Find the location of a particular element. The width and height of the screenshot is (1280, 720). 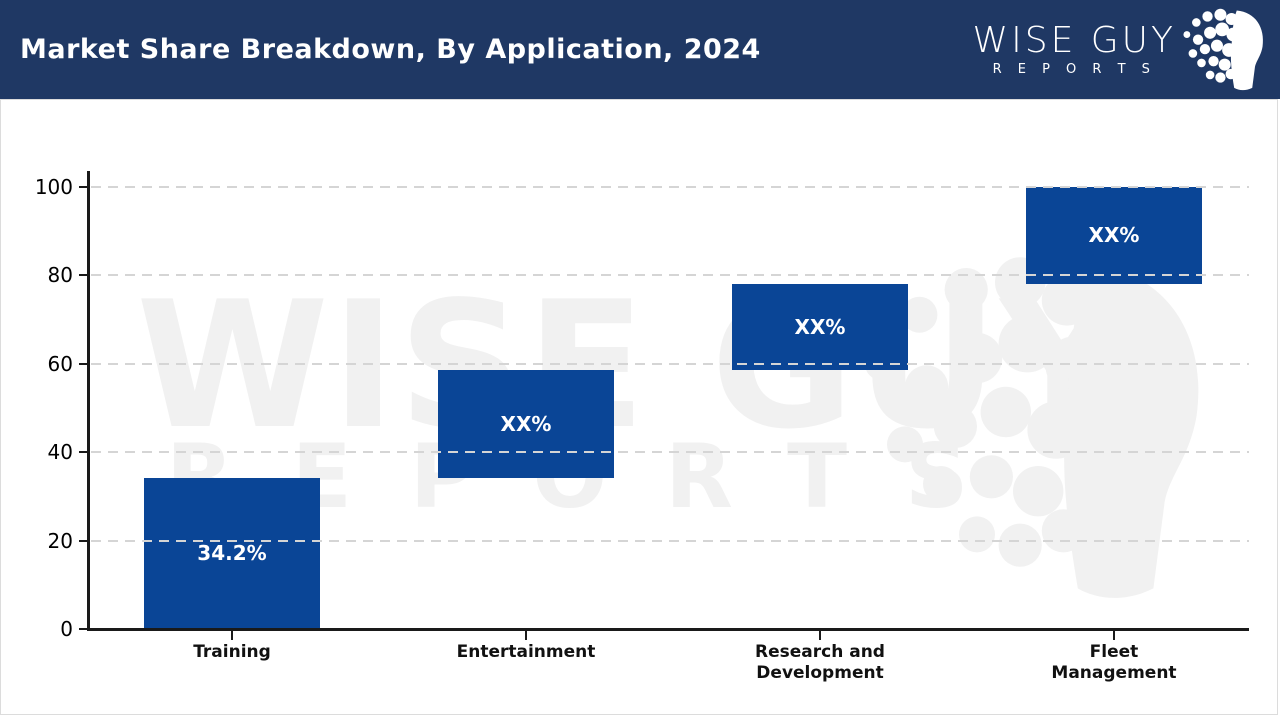

bar-fleet-management: XX% is located at coordinates (1114, 235).